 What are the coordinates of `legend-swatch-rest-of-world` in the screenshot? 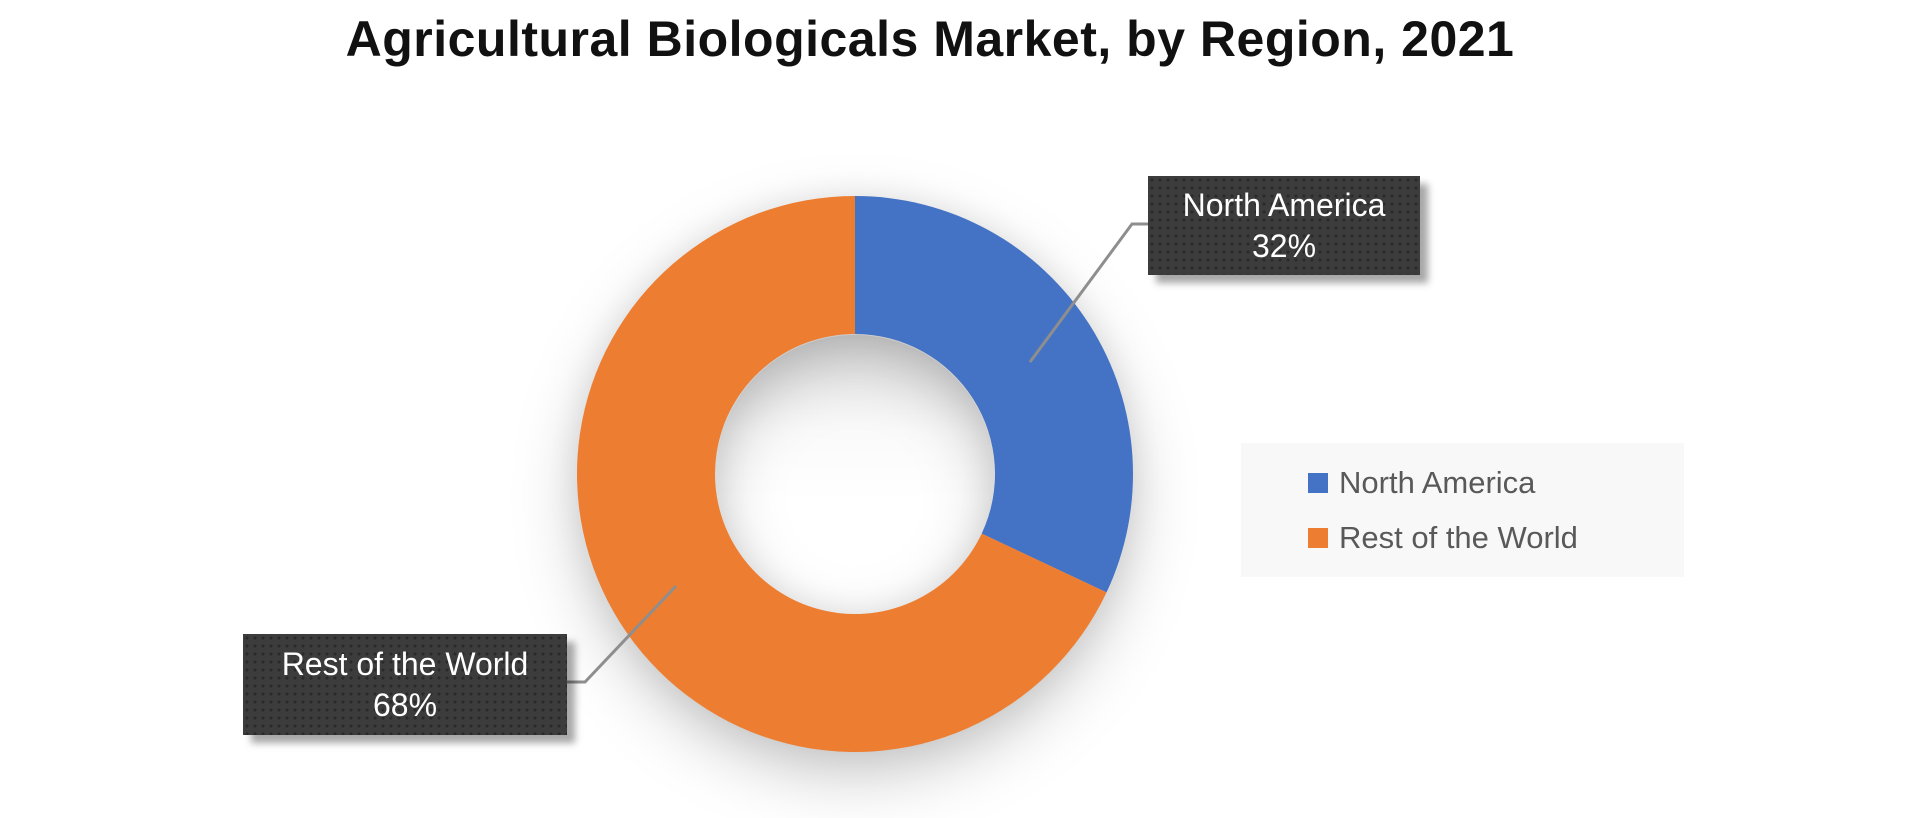 It's located at (1318, 537).